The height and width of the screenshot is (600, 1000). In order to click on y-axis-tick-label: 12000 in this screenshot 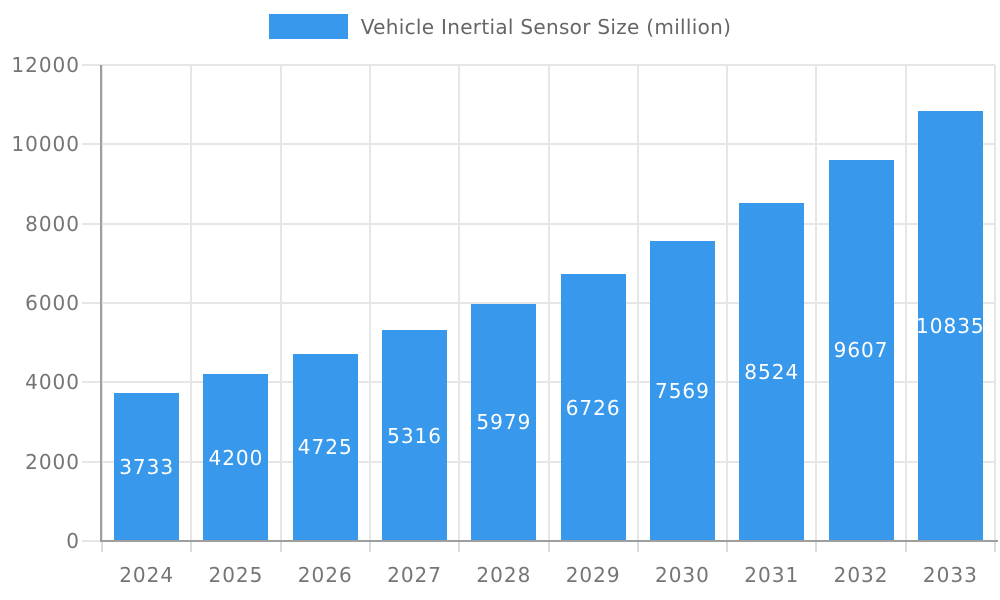, I will do `click(45, 65)`.